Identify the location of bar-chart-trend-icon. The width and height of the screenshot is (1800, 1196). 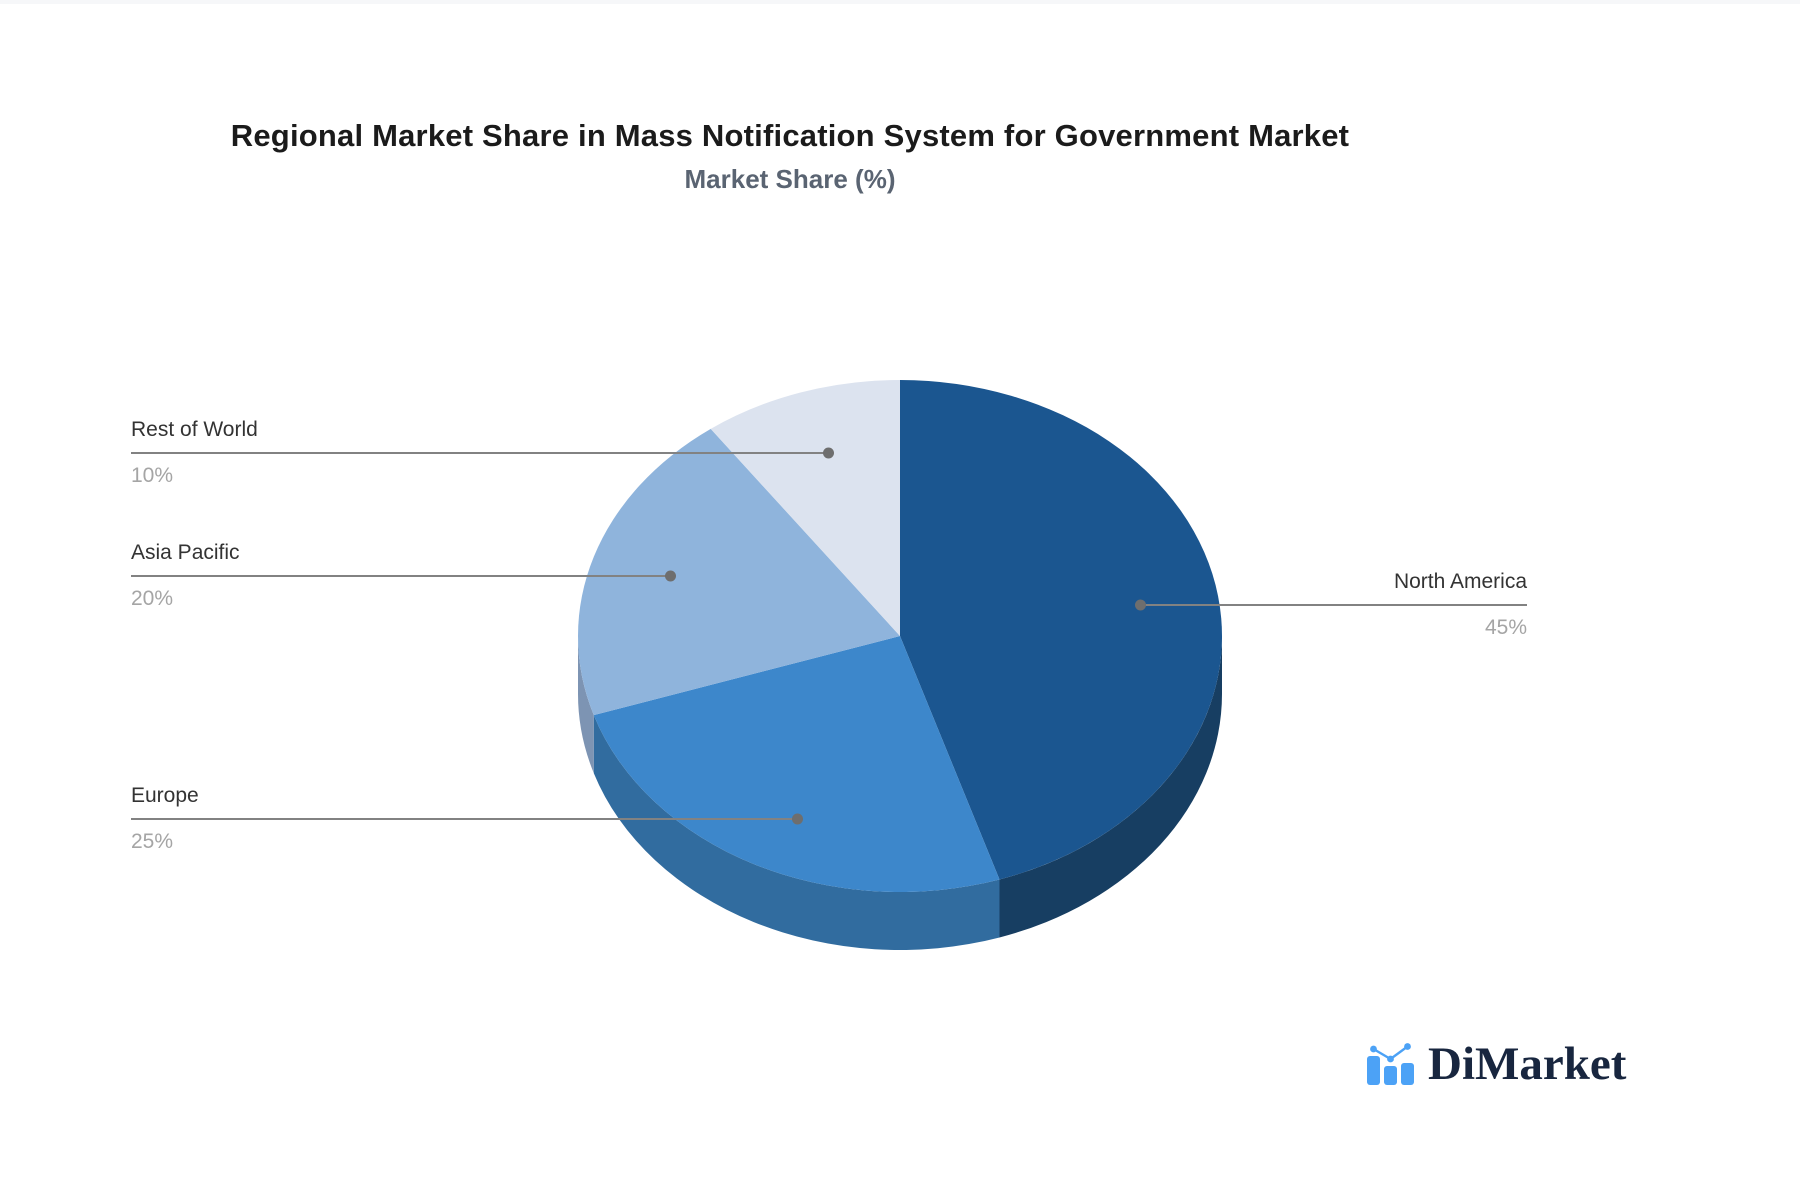
(1390, 1064).